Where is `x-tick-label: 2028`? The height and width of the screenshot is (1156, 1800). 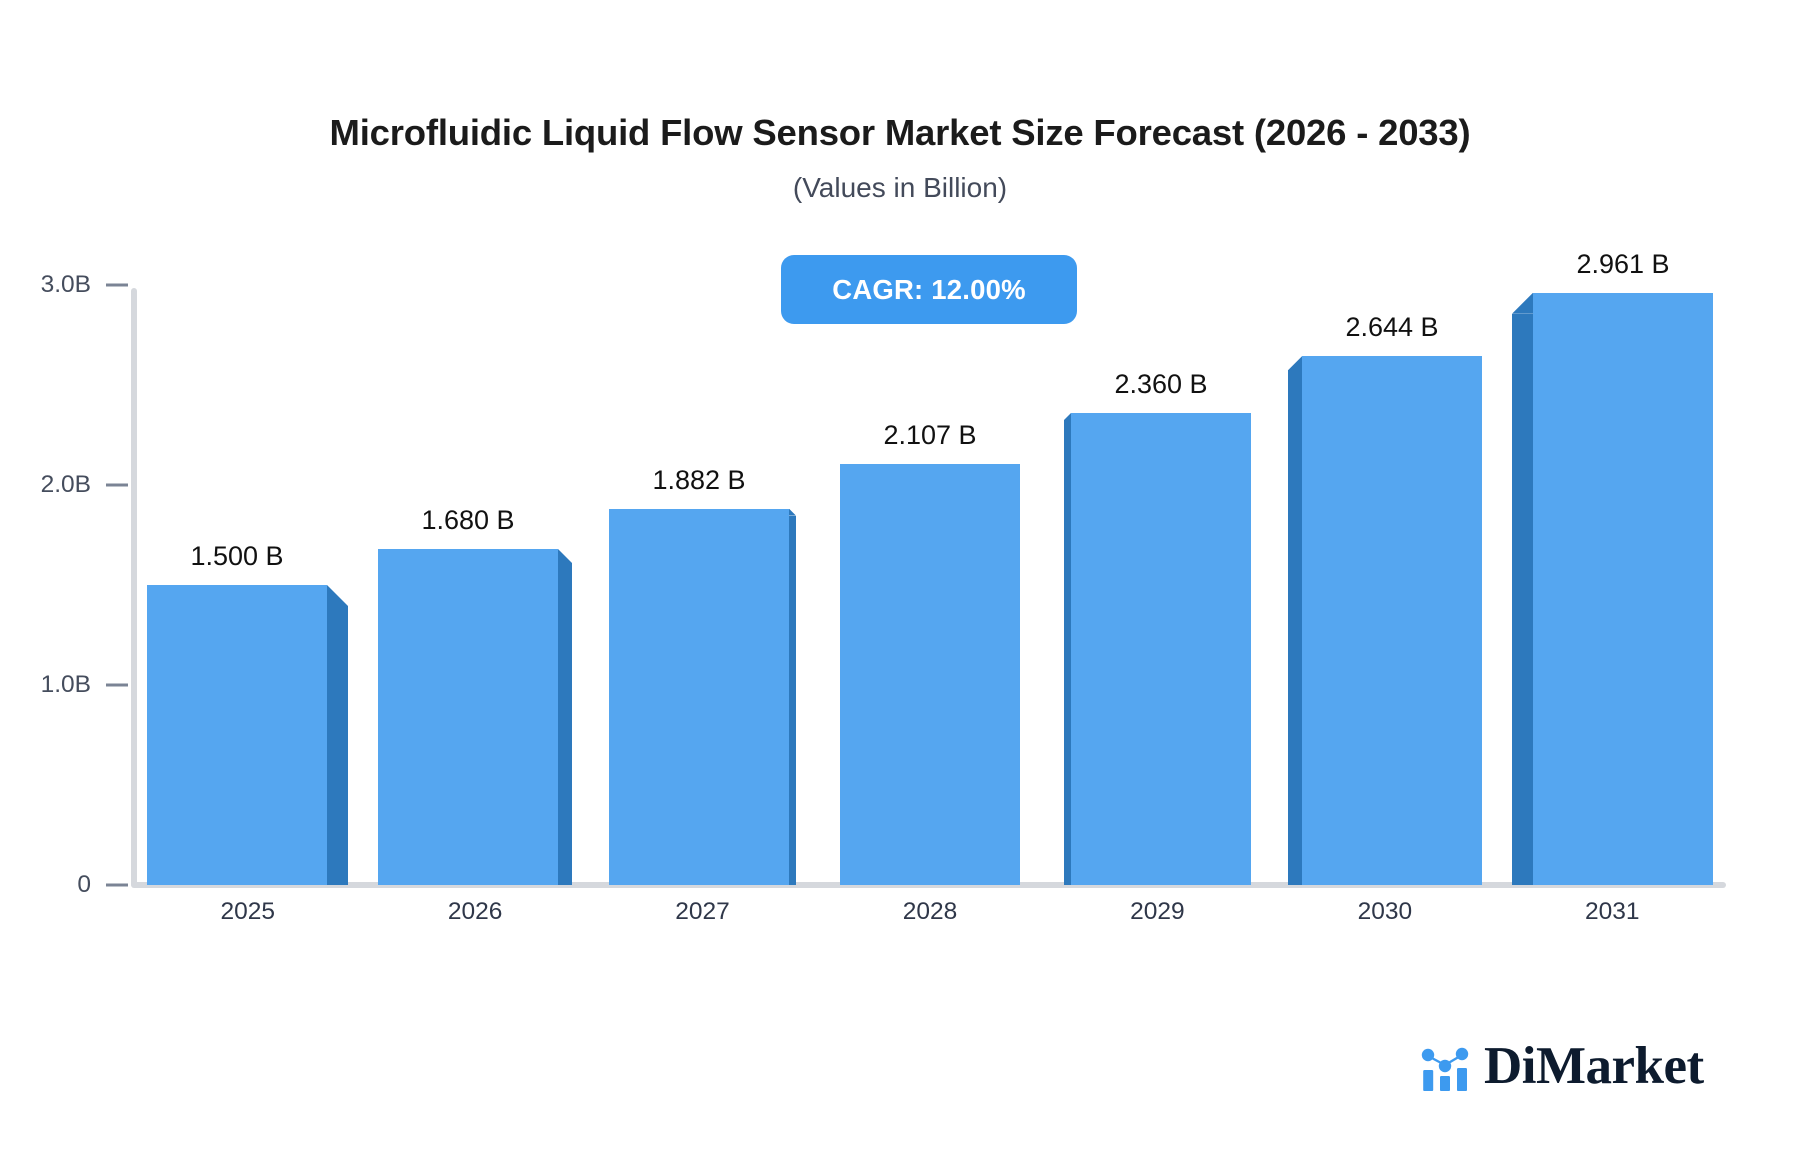
x-tick-label: 2028 is located at coordinates (930, 911).